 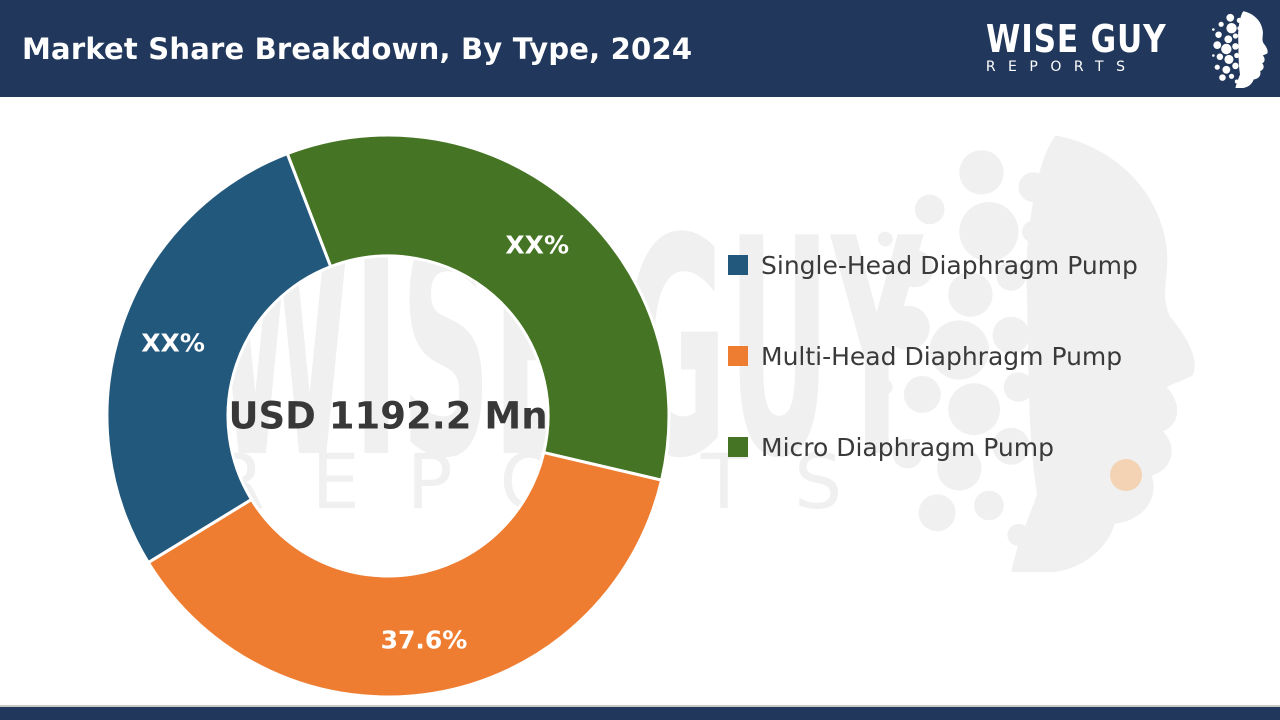 I want to click on legend-label: Micro Diaphragm Pump, so click(x=907, y=447).